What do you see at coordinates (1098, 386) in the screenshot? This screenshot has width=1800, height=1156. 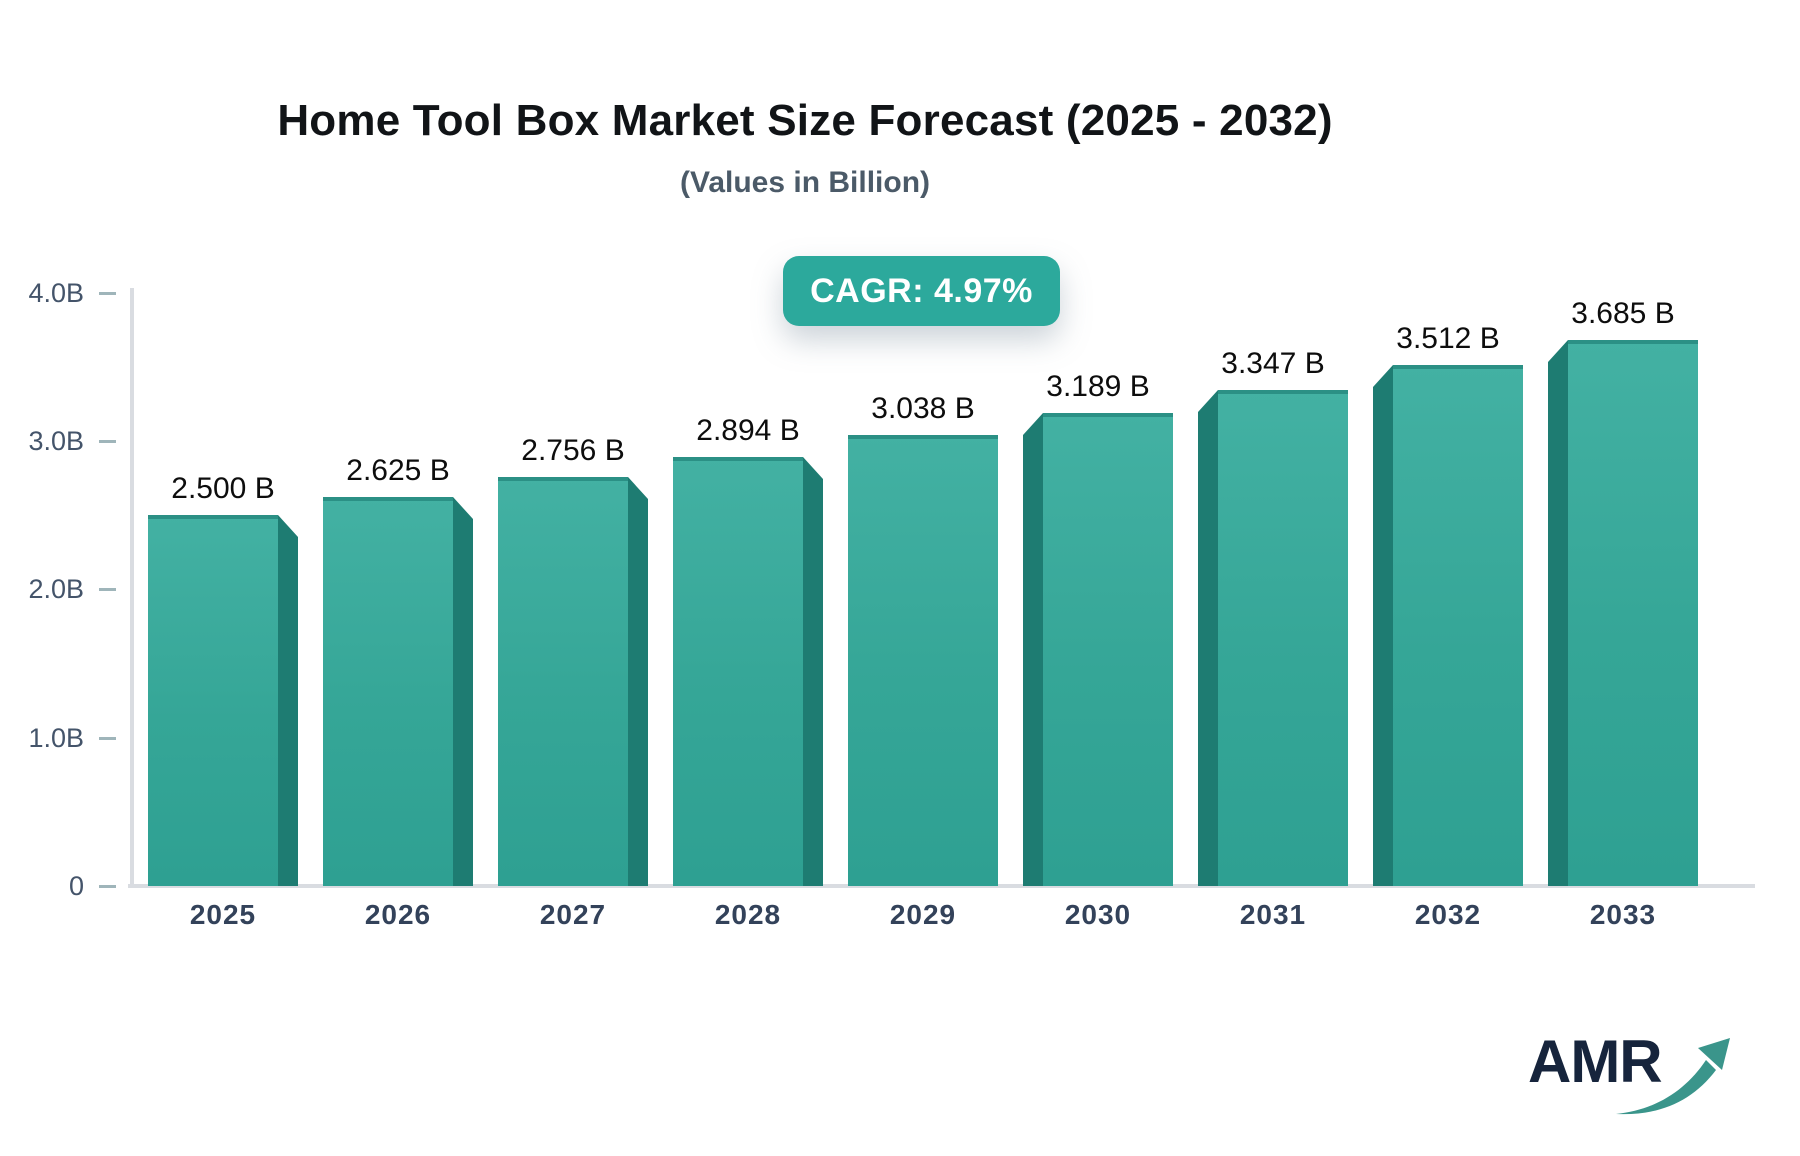 I see `bar-value-label: 3.189 B` at bounding box center [1098, 386].